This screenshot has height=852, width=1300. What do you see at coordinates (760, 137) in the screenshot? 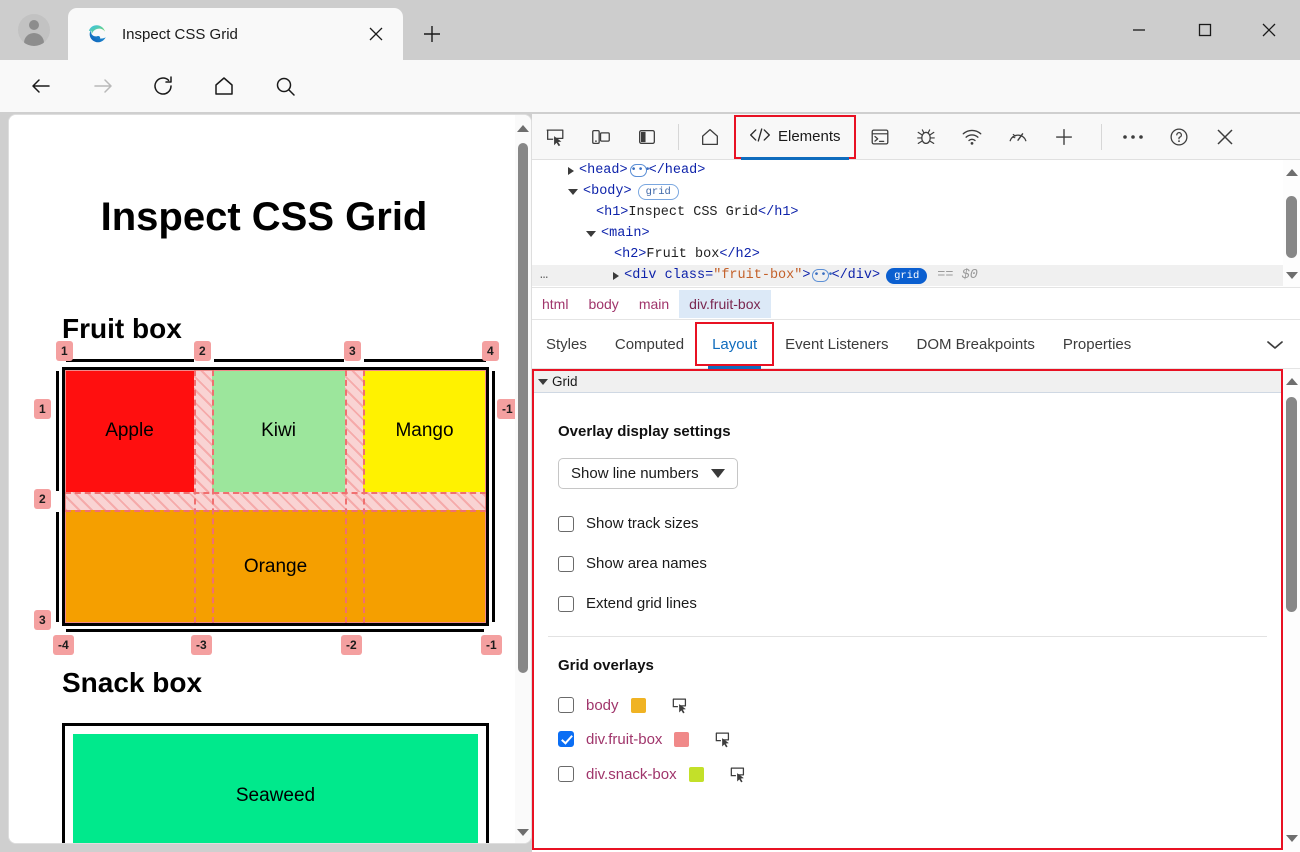
I see `code-brackets-icon` at bounding box center [760, 137].